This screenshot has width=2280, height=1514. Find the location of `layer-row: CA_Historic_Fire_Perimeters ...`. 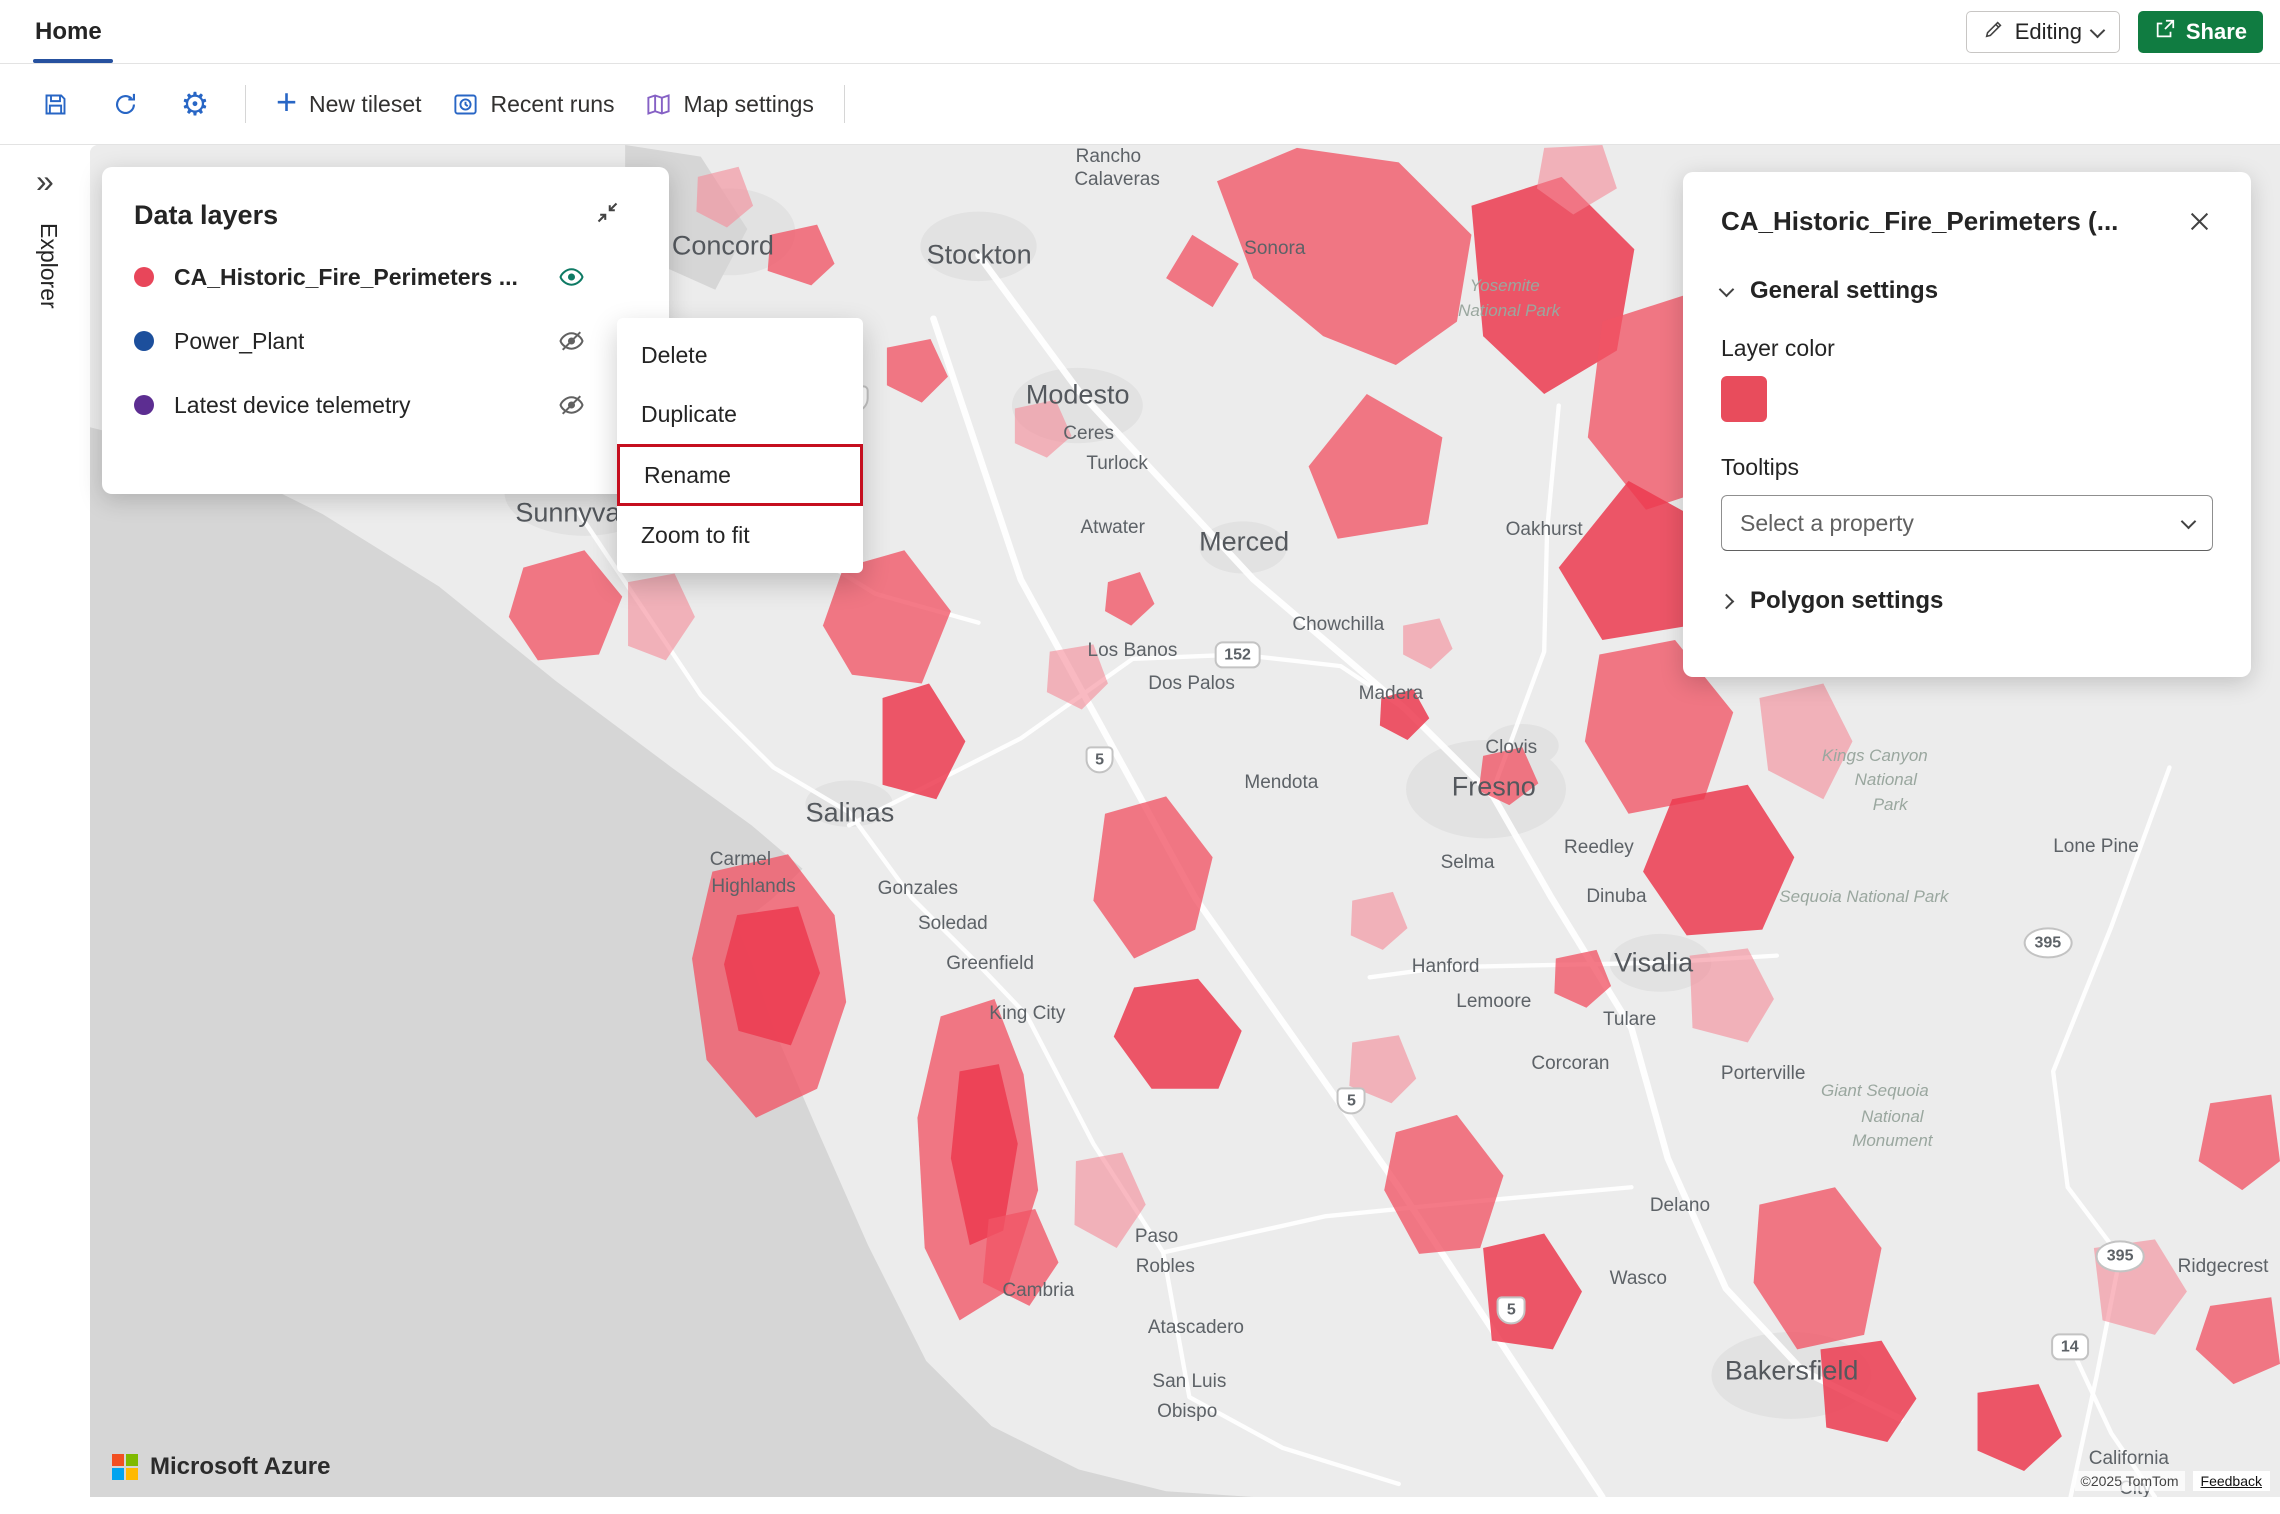

layer-row: CA_Historic_Fire_Perimeters ... is located at coordinates (359, 277).